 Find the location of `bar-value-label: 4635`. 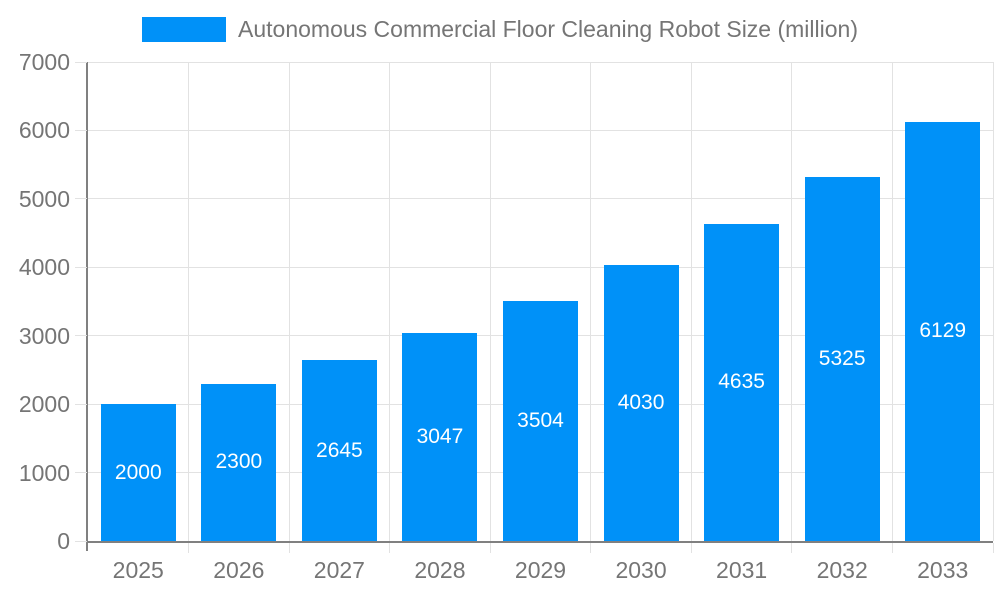

bar-value-label: 4635 is located at coordinates (741, 382).